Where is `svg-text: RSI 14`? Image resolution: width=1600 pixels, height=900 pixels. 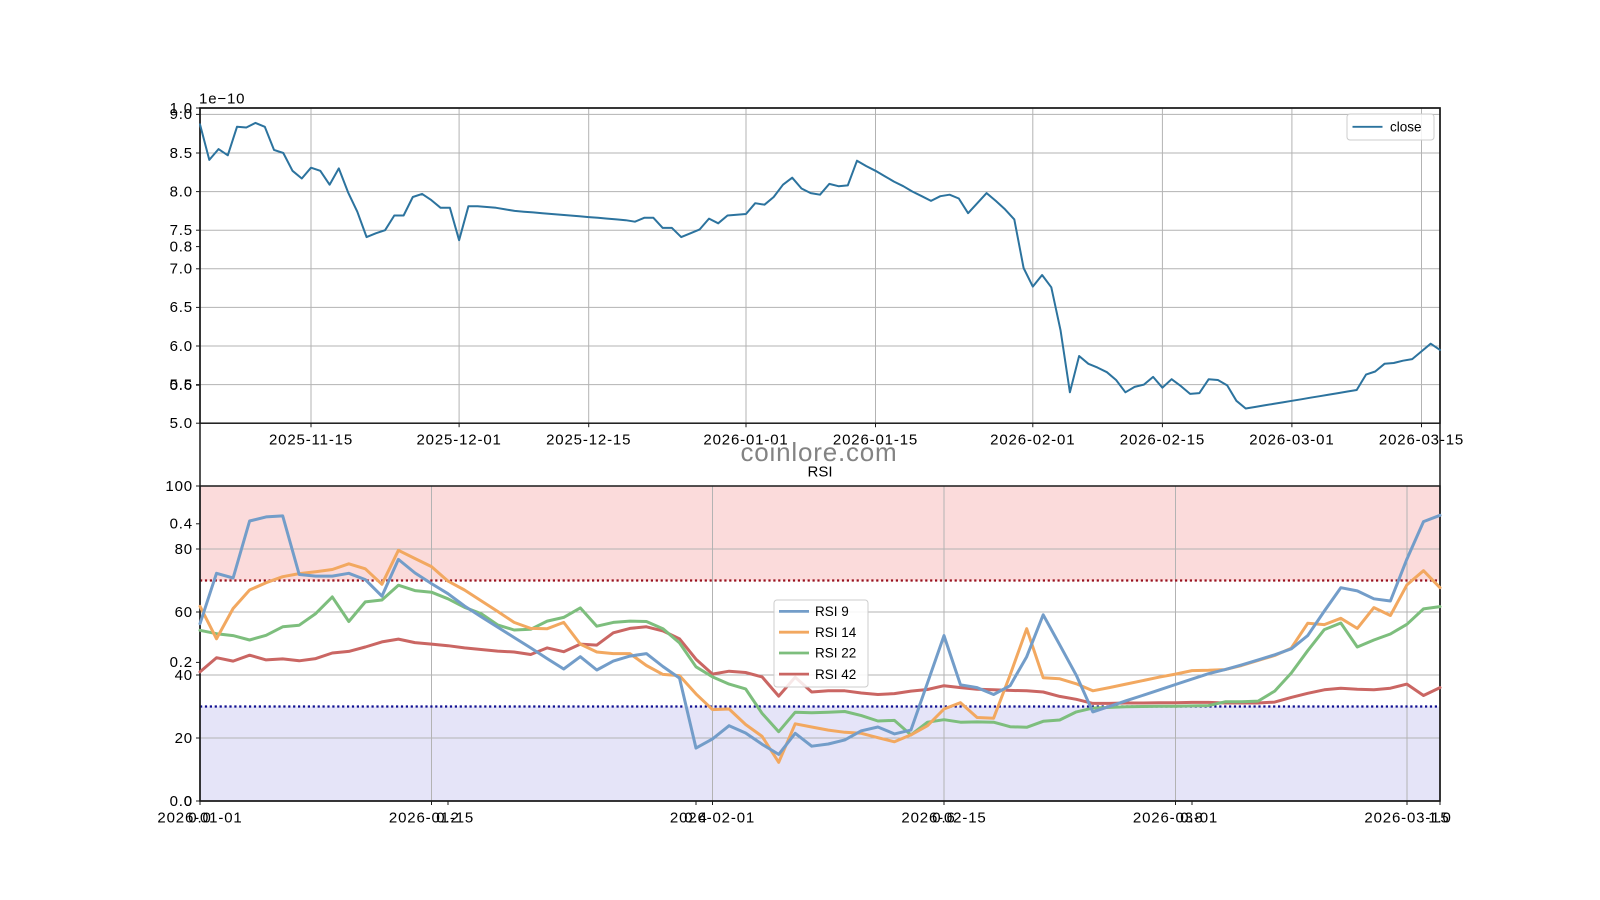 svg-text: RSI 14 is located at coordinates (836, 632).